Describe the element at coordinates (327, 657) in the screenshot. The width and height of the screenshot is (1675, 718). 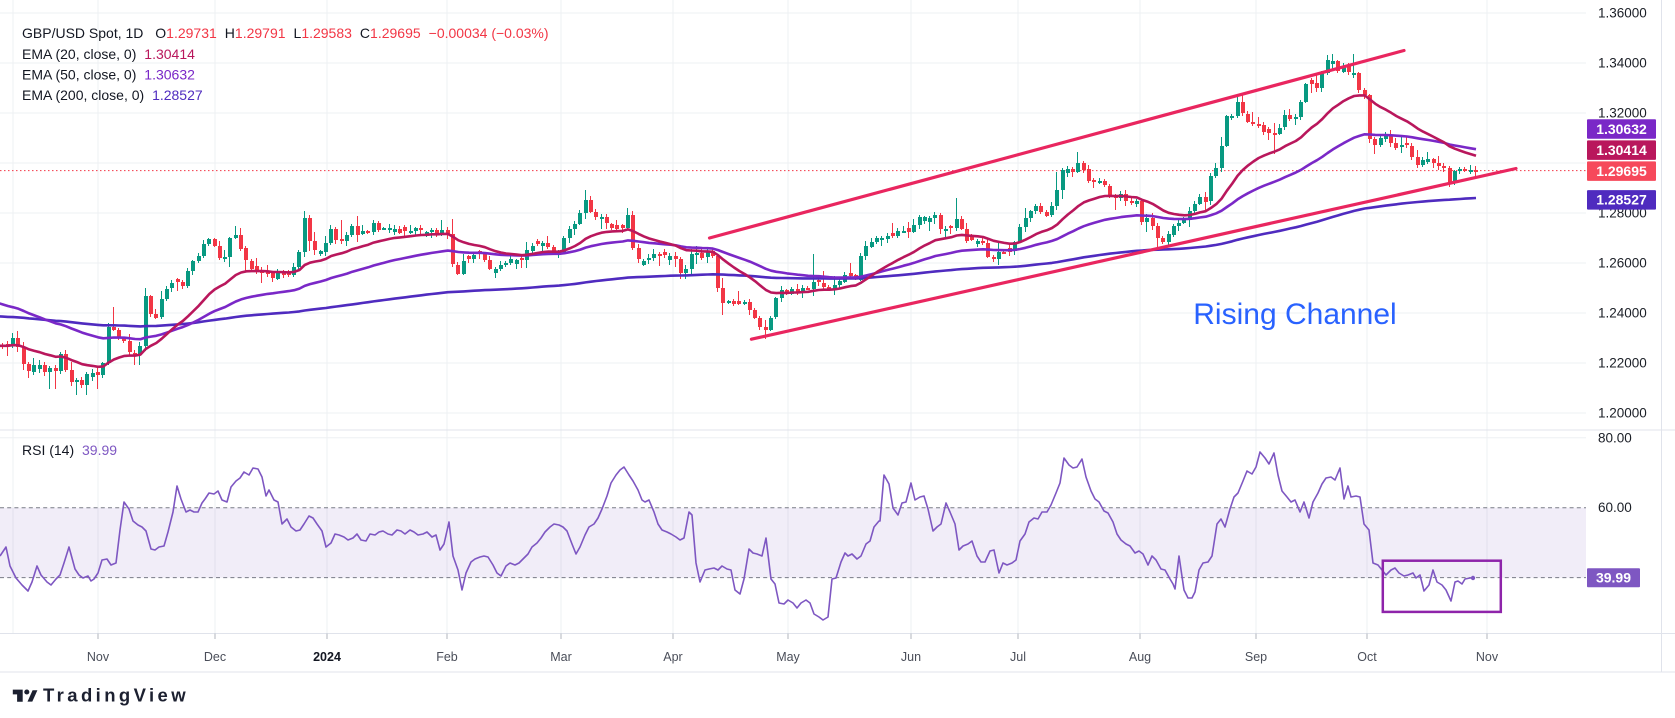
I see `svg-text: 2024` at that location.